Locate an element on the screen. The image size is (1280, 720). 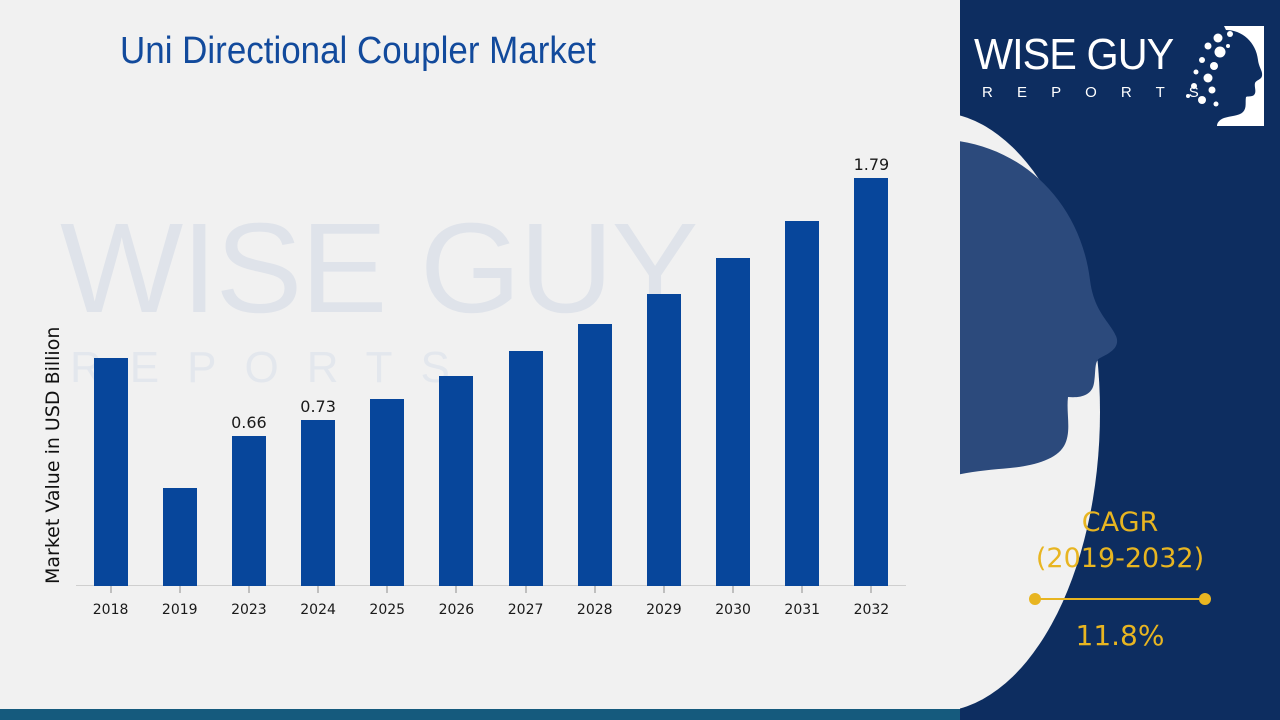
x-axis-tick-label: 2032 is located at coordinates (871, 610).